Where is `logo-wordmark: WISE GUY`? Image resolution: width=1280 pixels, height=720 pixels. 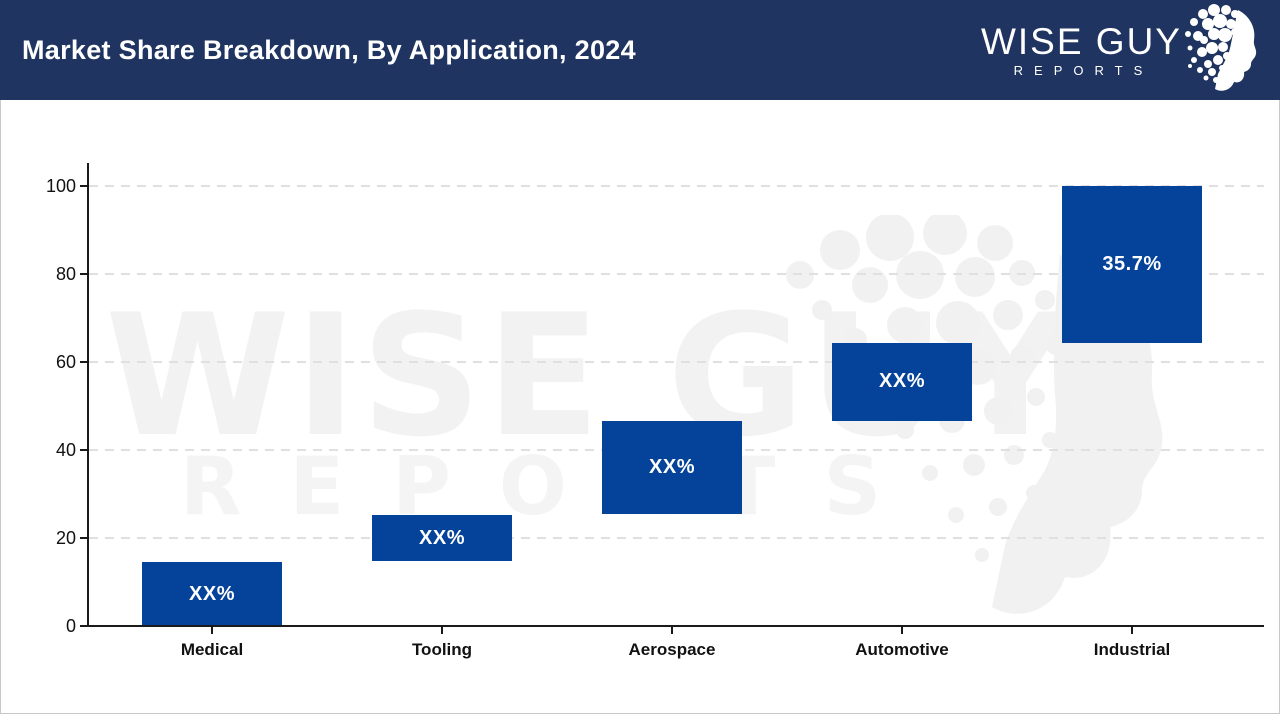 logo-wordmark: WISE GUY is located at coordinates (1081, 41).